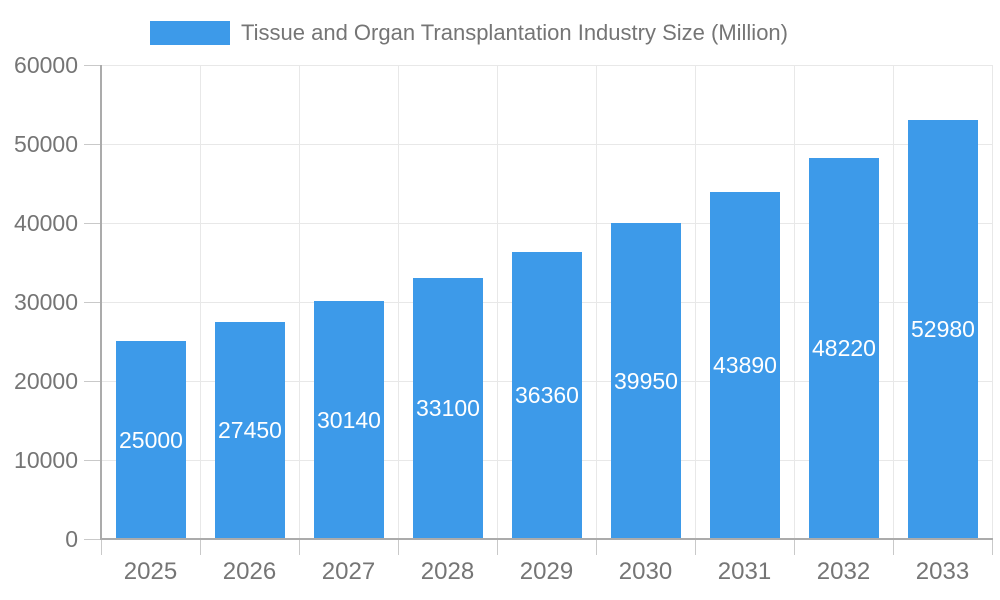 Image resolution: width=1000 pixels, height=600 pixels. I want to click on x-axis-label-2033: 2033, so click(942, 571).